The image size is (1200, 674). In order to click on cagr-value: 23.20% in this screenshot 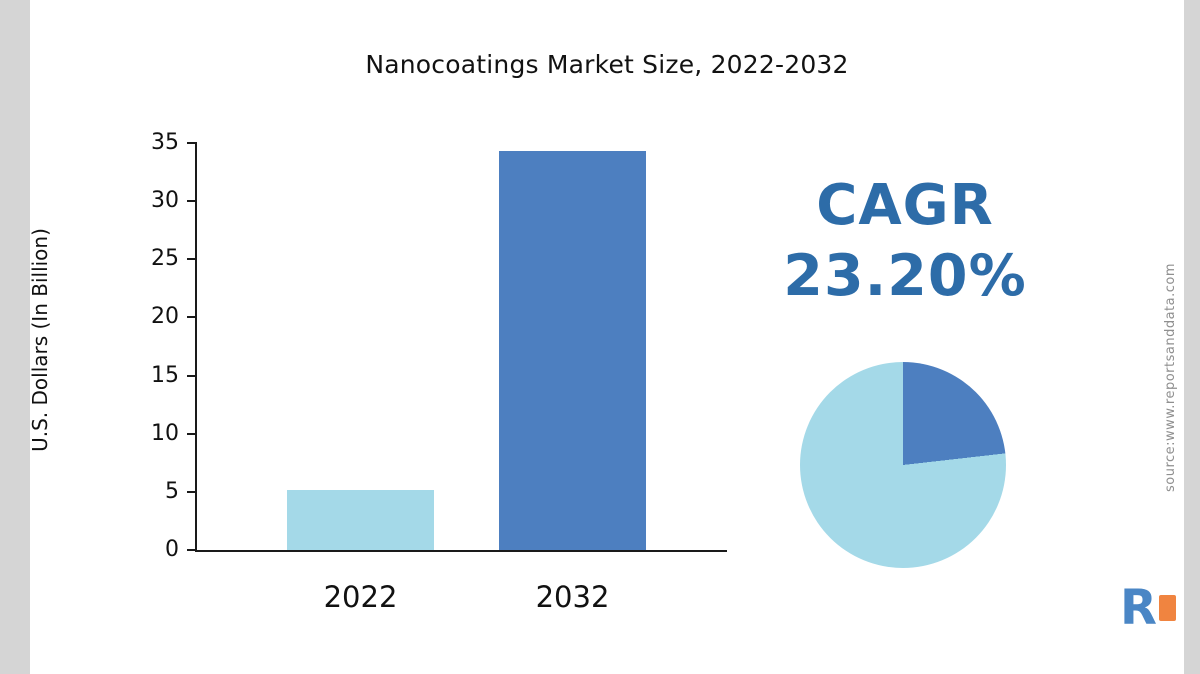, I will do `click(905, 276)`.